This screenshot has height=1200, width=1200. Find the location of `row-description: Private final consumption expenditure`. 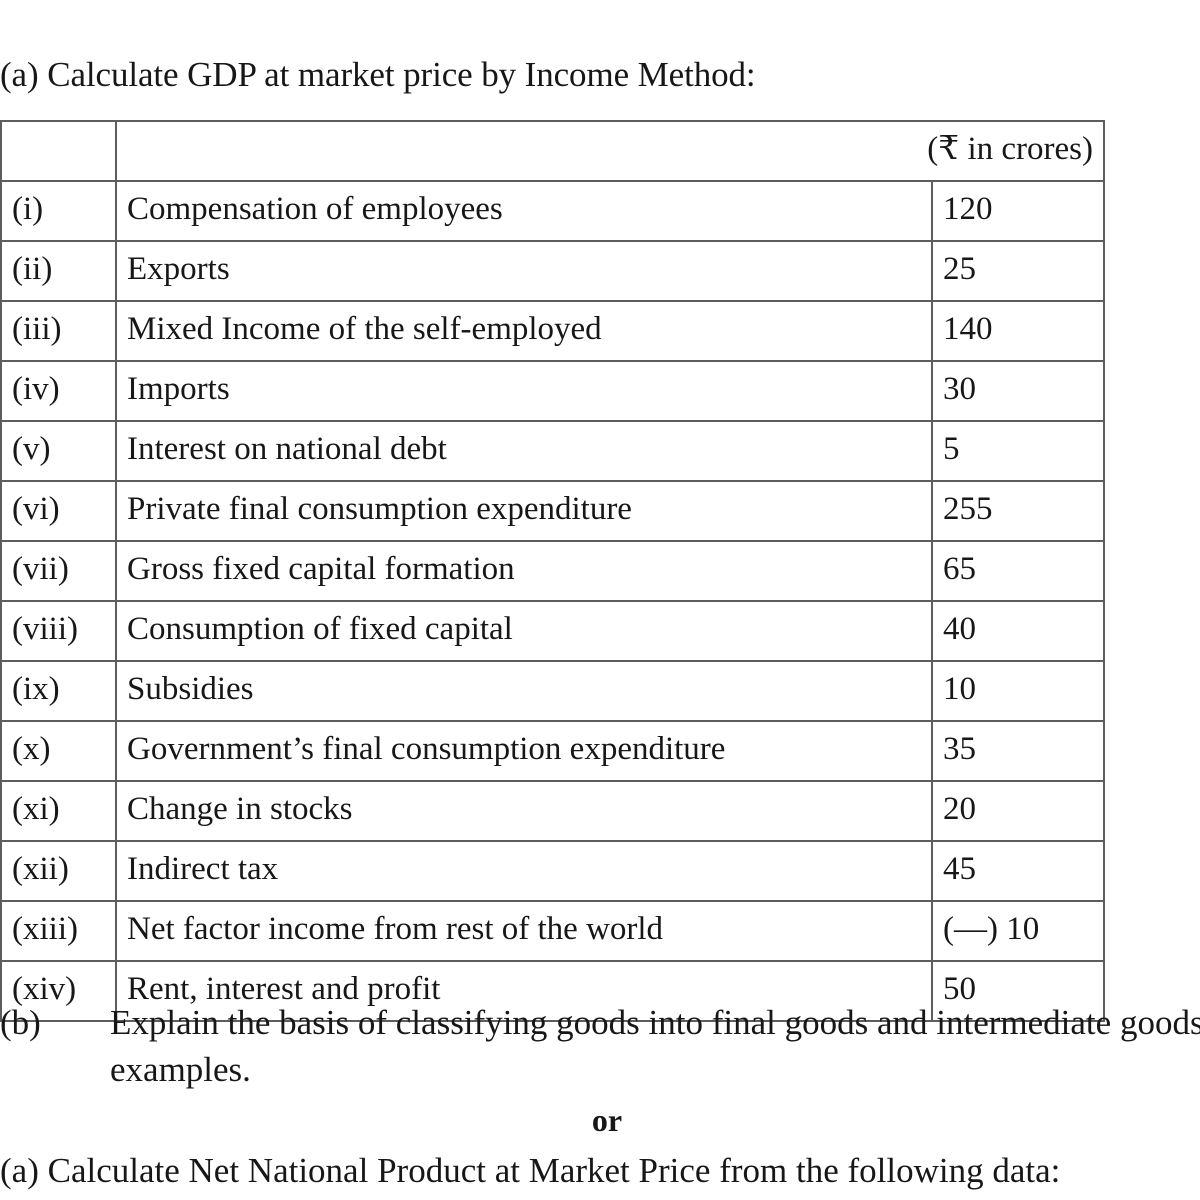

row-description: Private final consumption expenditure is located at coordinates (524, 511).